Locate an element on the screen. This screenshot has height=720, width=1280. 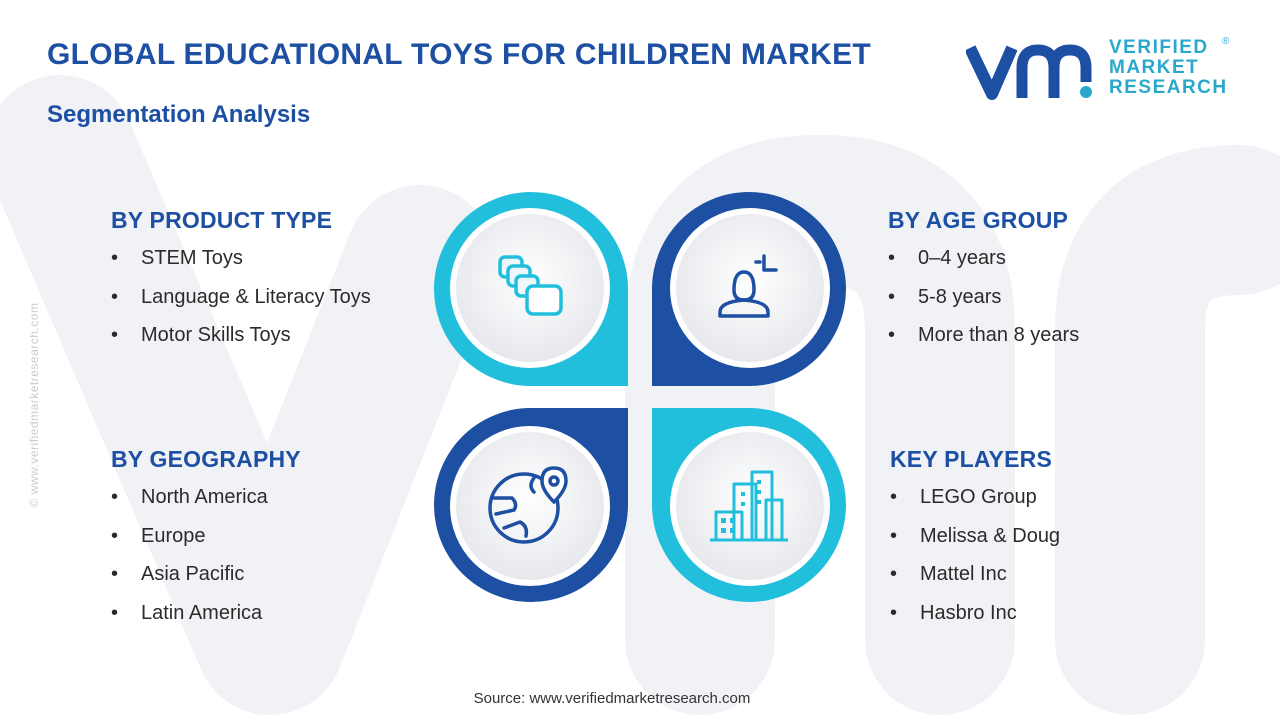
segment-list: 0–4 years 5-8 years More than 8 years is located at coordinates (983, 296).